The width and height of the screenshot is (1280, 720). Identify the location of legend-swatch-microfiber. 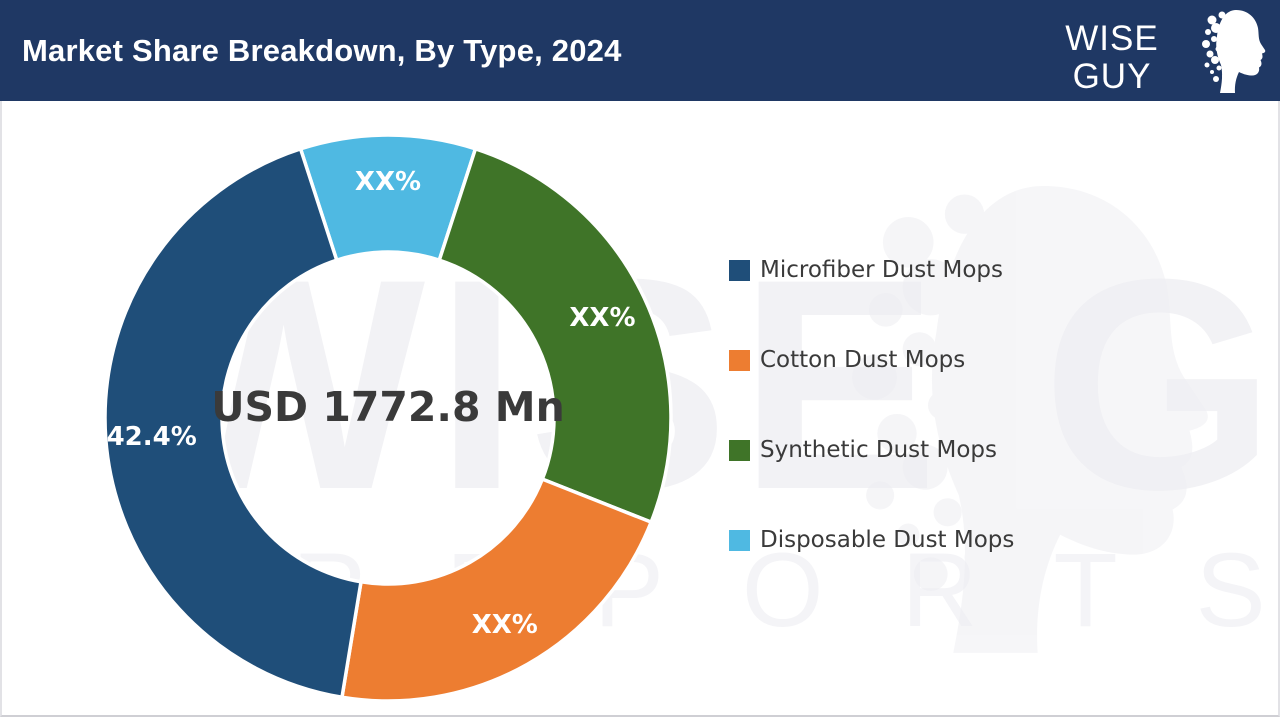
(739, 270).